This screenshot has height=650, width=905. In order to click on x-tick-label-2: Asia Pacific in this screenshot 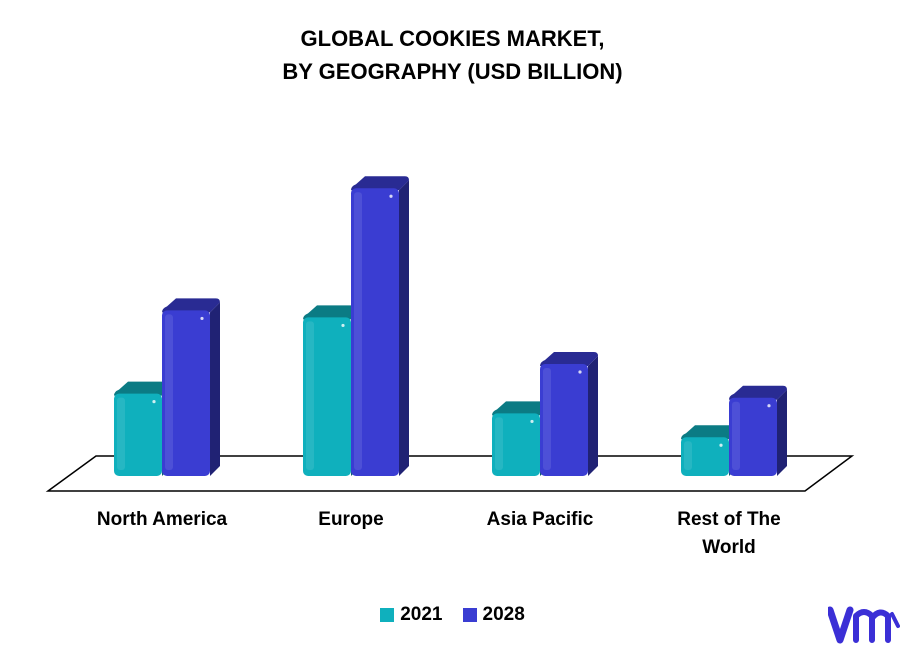, I will do `click(540, 520)`.